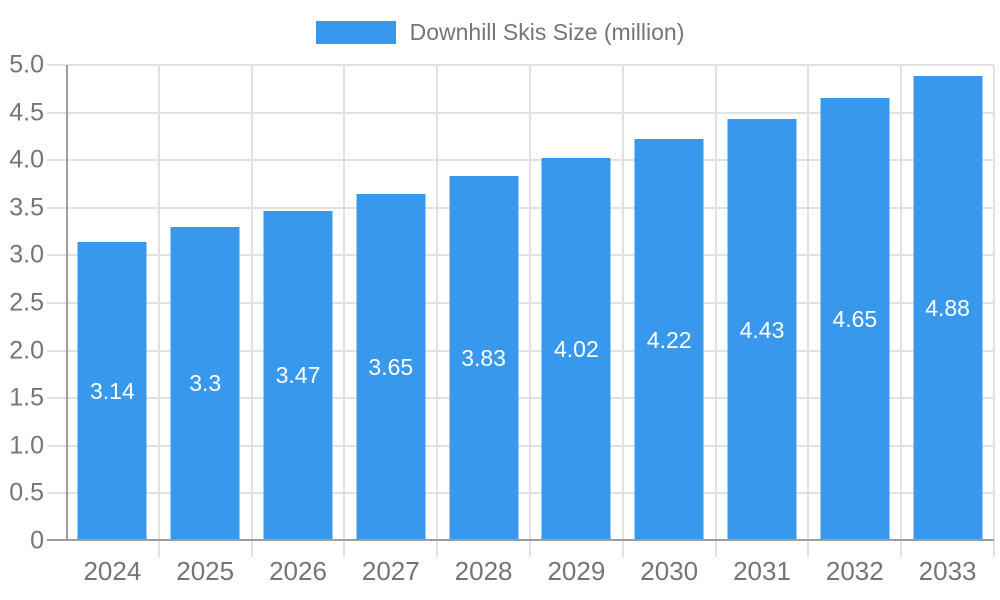 The width and height of the screenshot is (1000, 600). What do you see at coordinates (26, 254) in the screenshot?
I see `y-axis-tick-label: 3.0` at bounding box center [26, 254].